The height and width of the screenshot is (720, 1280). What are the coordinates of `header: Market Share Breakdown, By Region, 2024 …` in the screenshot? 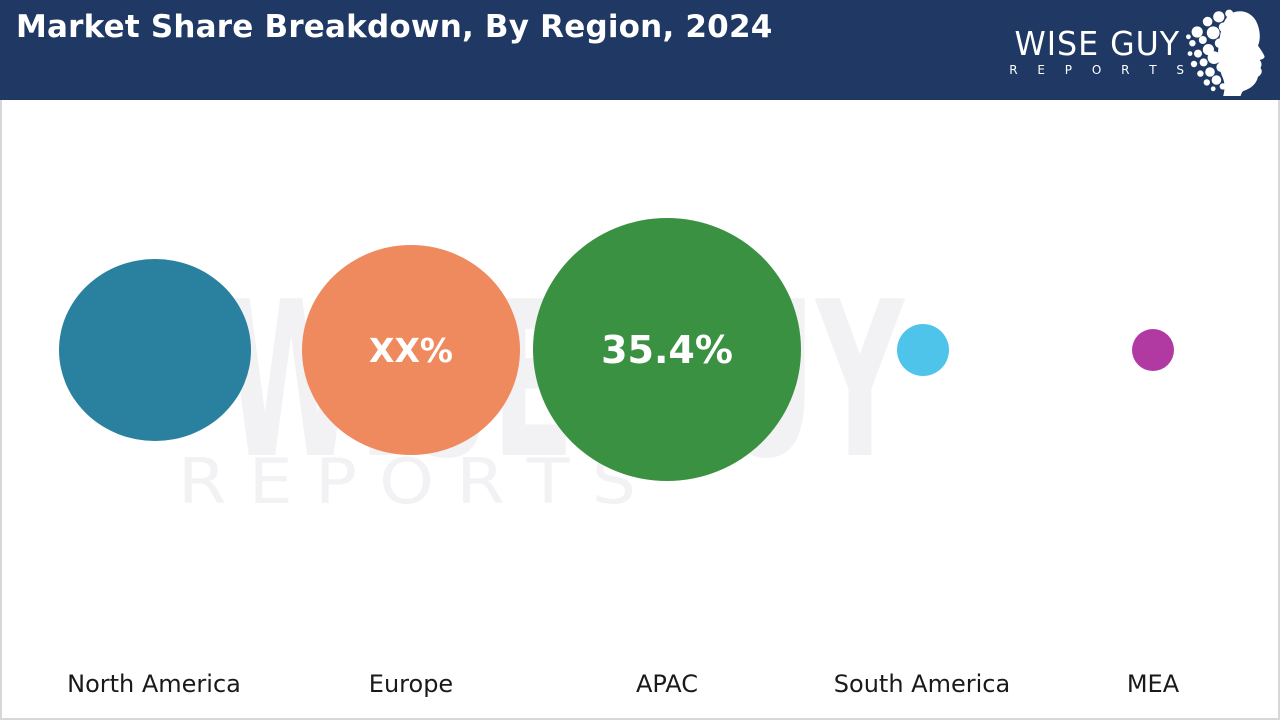 It's located at (640, 50).